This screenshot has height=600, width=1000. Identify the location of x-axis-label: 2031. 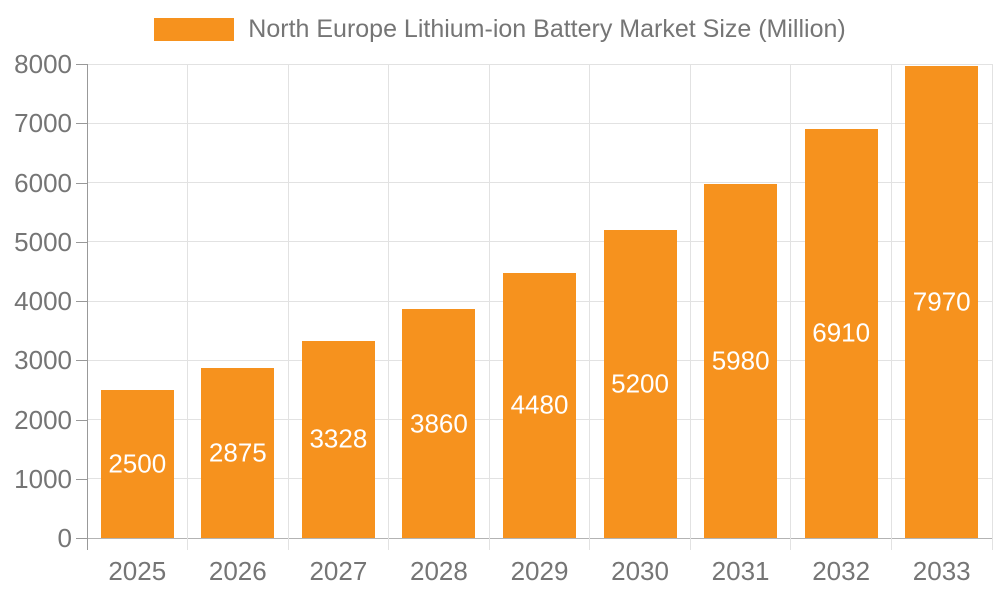
(740, 571).